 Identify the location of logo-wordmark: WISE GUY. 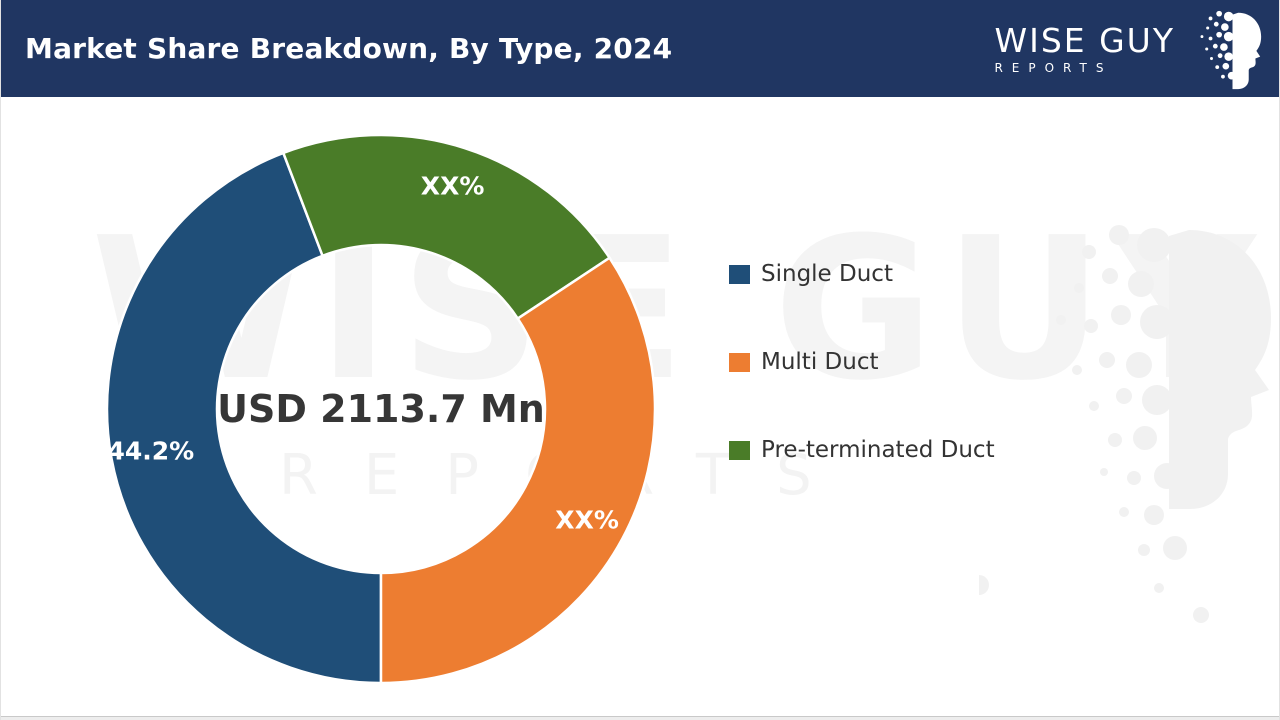
(1084, 40).